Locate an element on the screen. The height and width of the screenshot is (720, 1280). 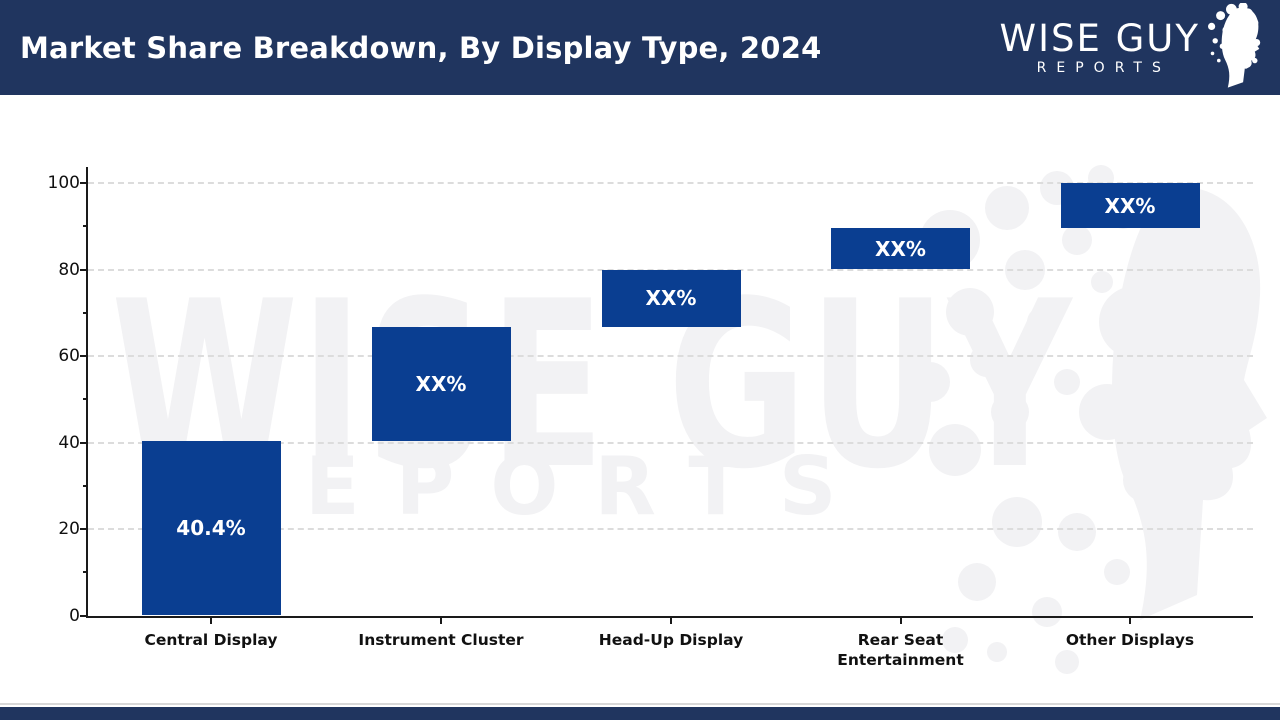
bar-value-label: 40.4% is located at coordinates (211, 528).